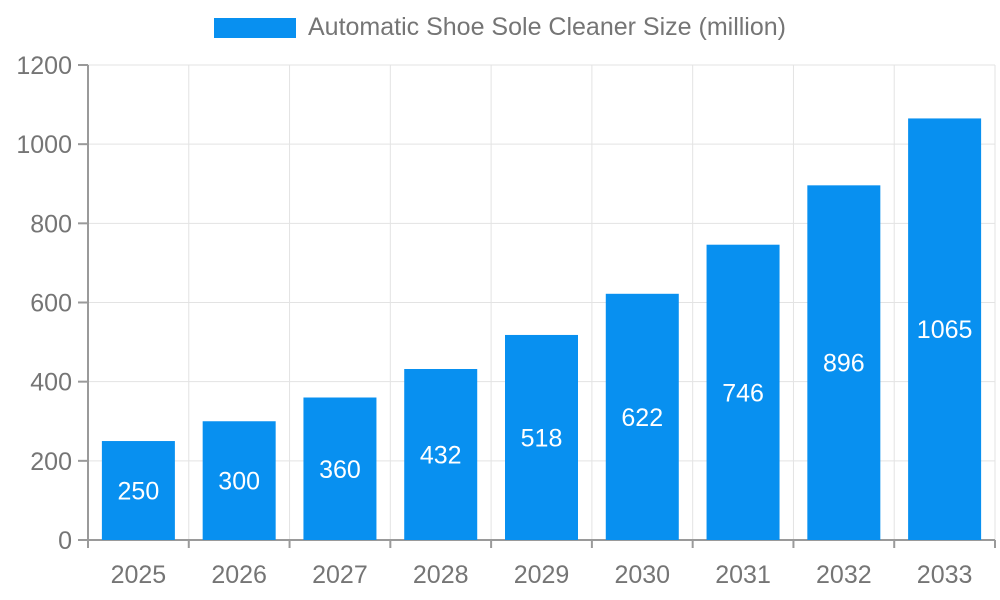 This screenshot has width=1000, height=600. I want to click on bar-value-label: 622, so click(642, 418).